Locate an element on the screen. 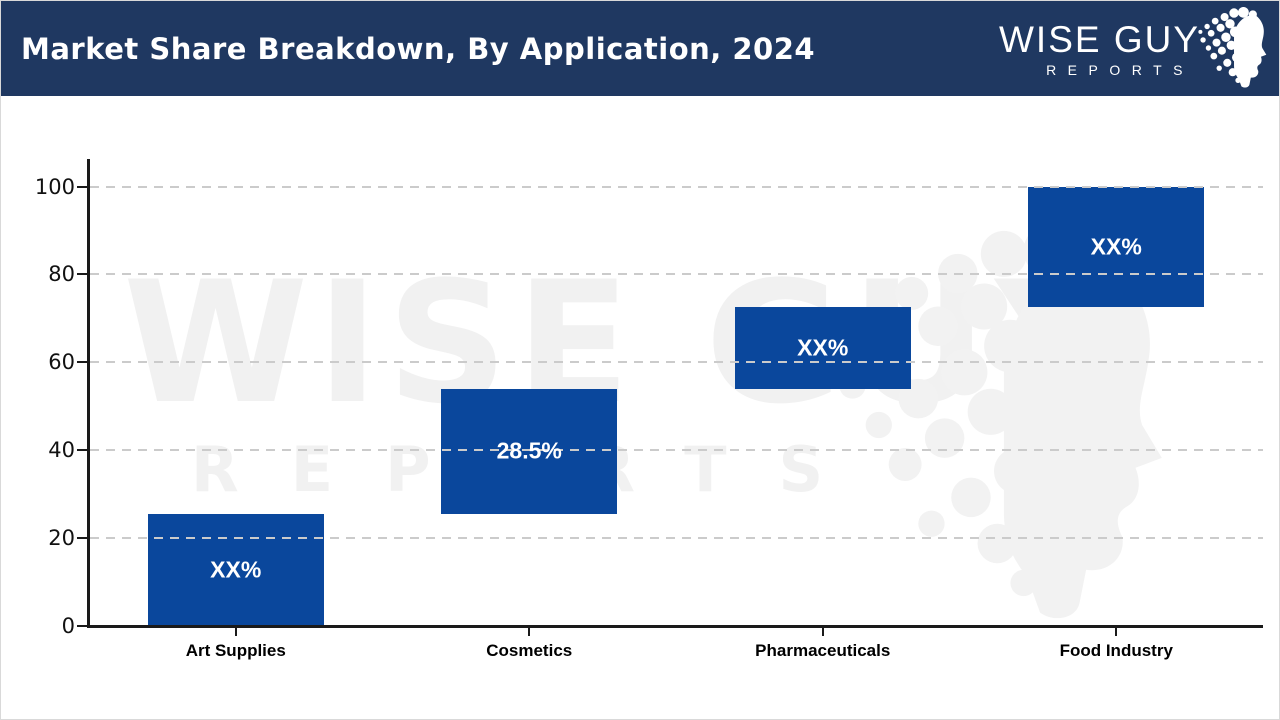  x-category-label-food-industry: Food Industry is located at coordinates (1116, 650).